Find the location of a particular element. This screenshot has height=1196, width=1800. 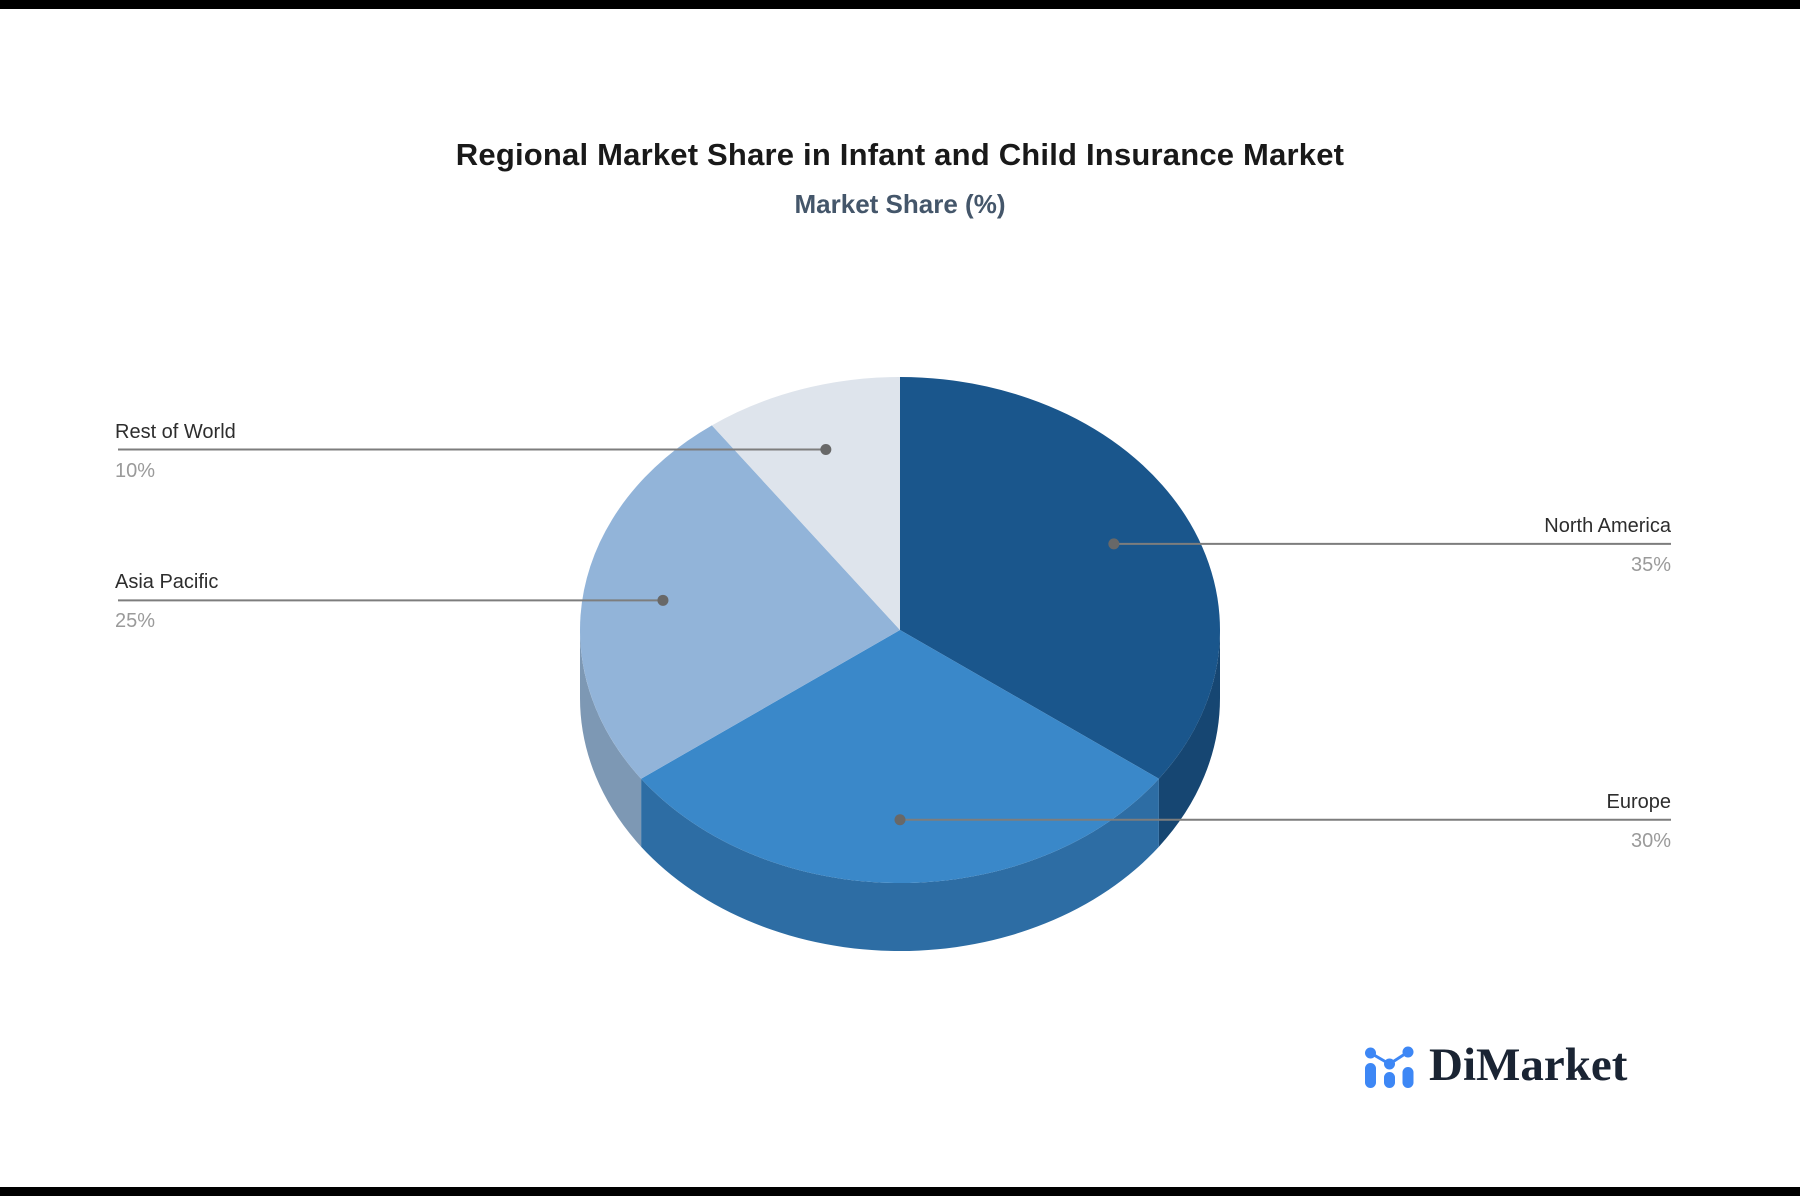

chart-subtitle: Market Share (%) is located at coordinates (900, 204).